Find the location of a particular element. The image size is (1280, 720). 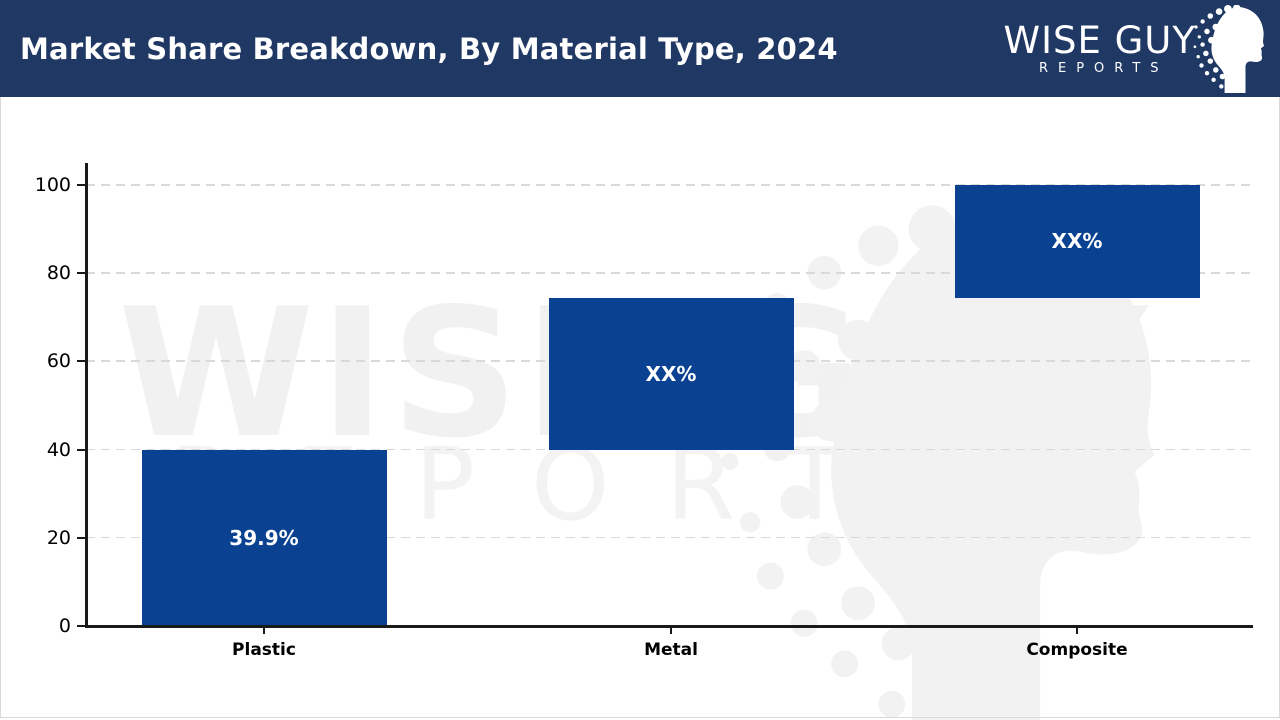

logo-text: WISE GUY REPORTS is located at coordinates (1099, 47).